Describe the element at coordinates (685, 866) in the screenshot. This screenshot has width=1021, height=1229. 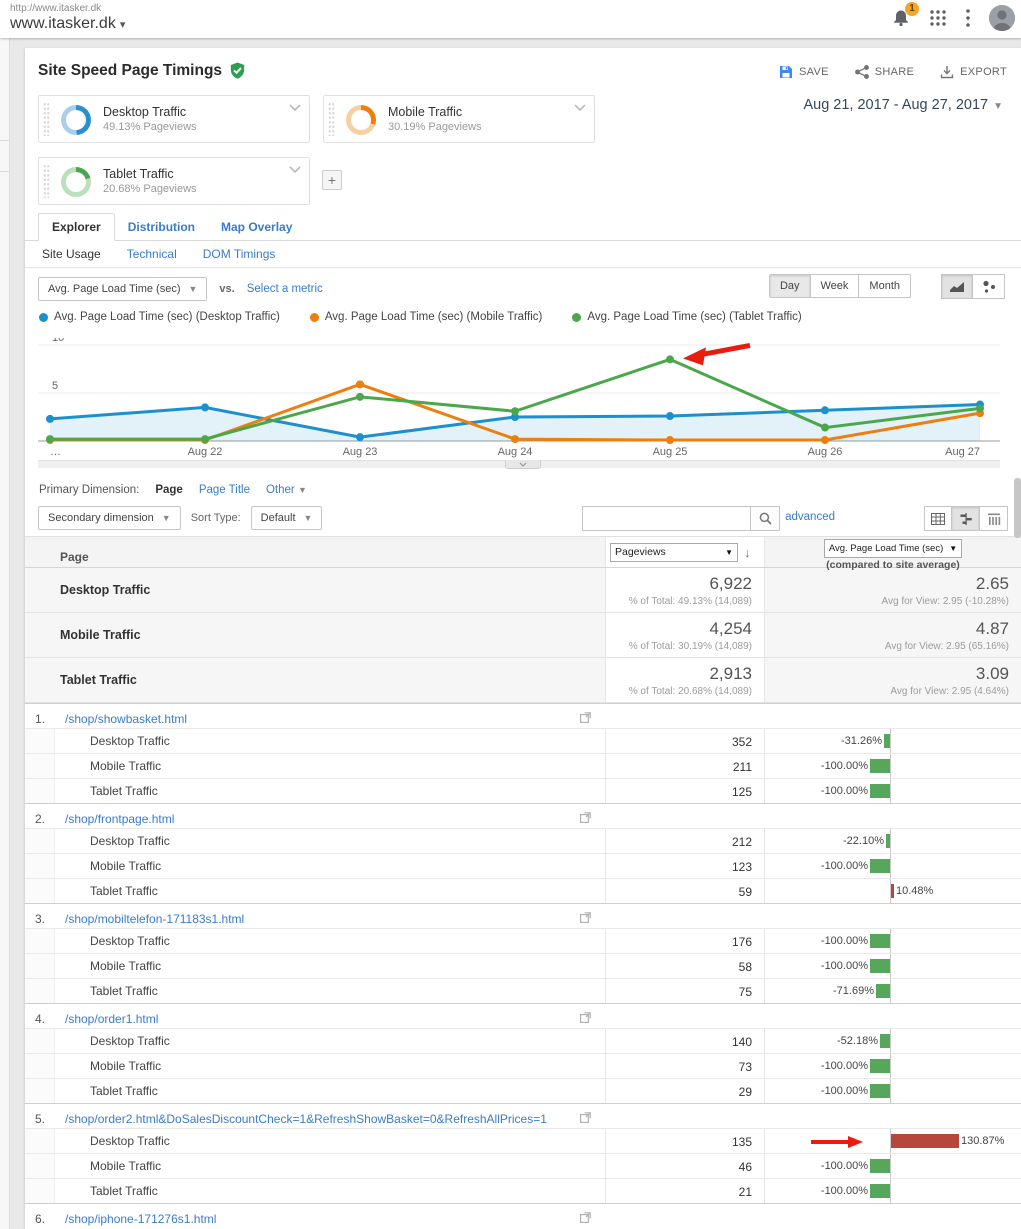
I see `pageviews-value: 123` at that location.